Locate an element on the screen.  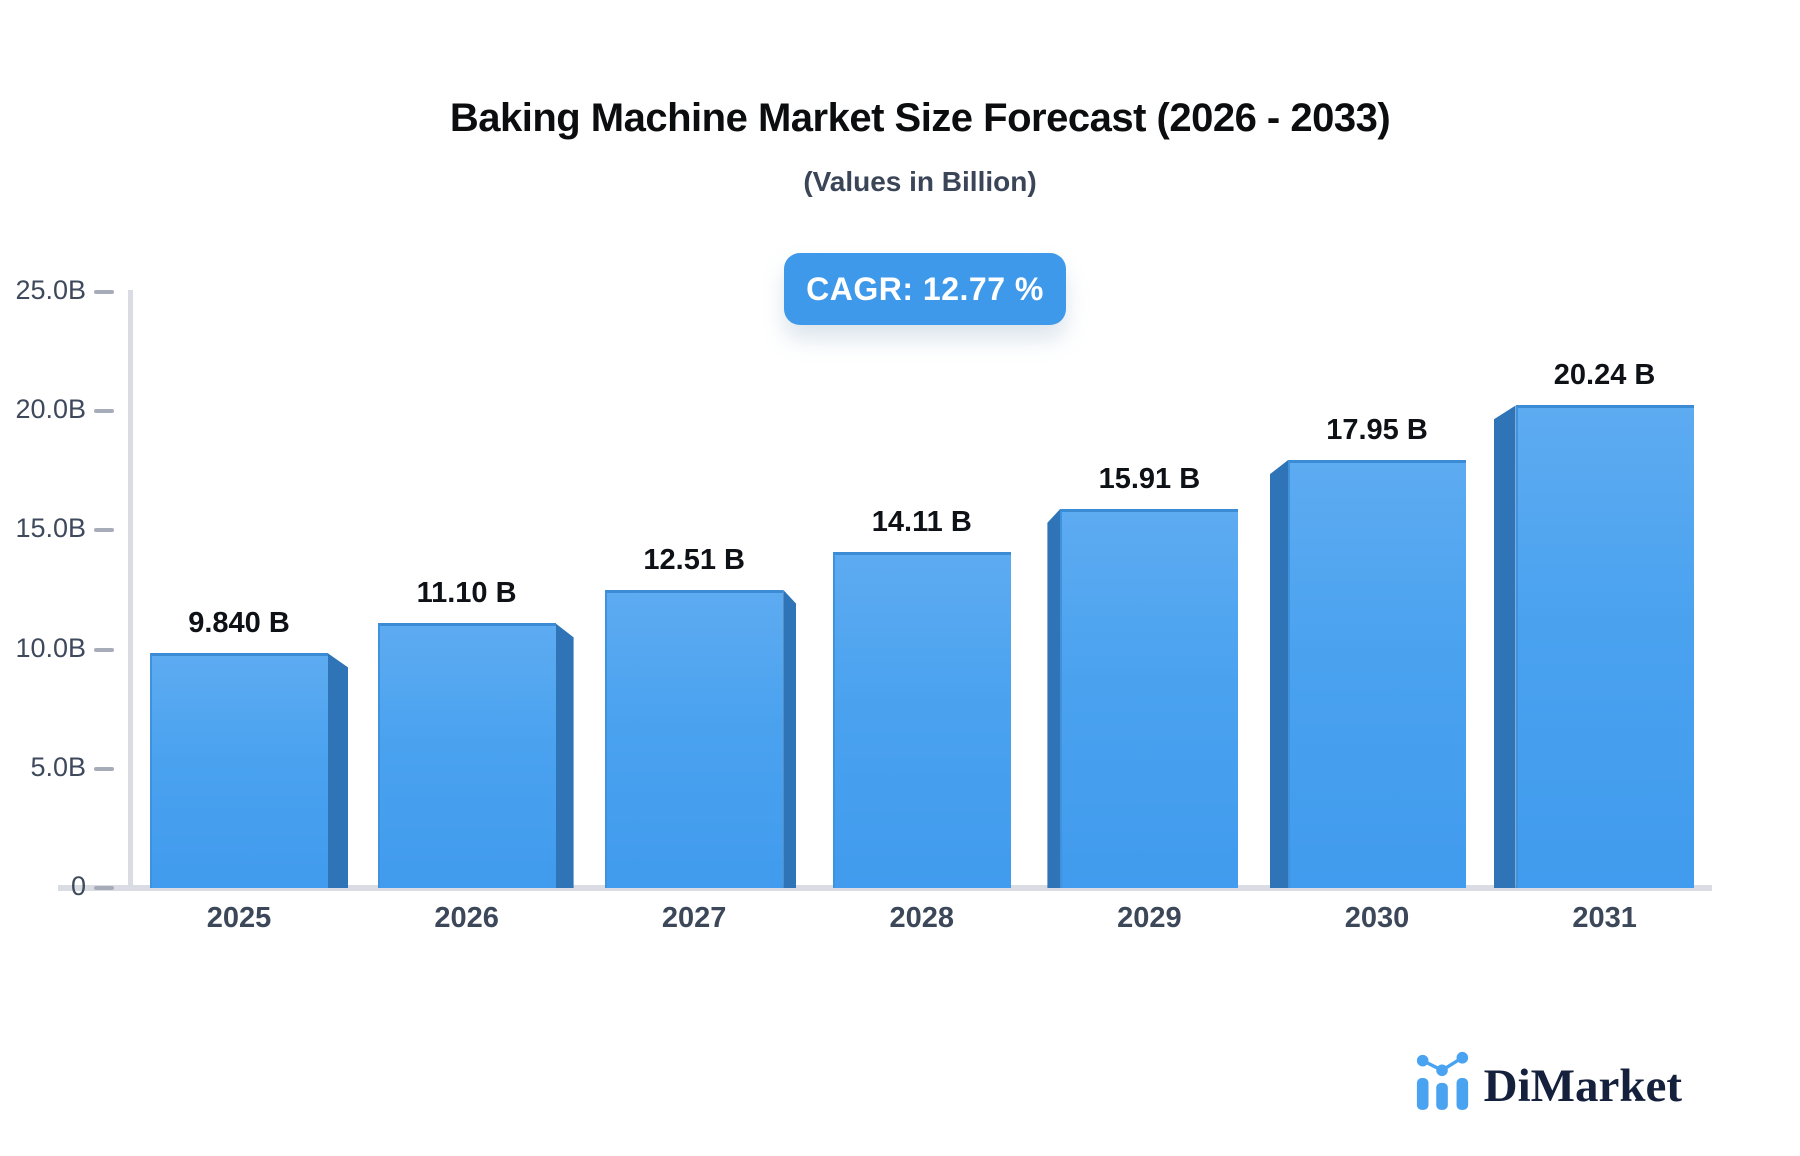
y-axis-line is located at coordinates (130, 589).